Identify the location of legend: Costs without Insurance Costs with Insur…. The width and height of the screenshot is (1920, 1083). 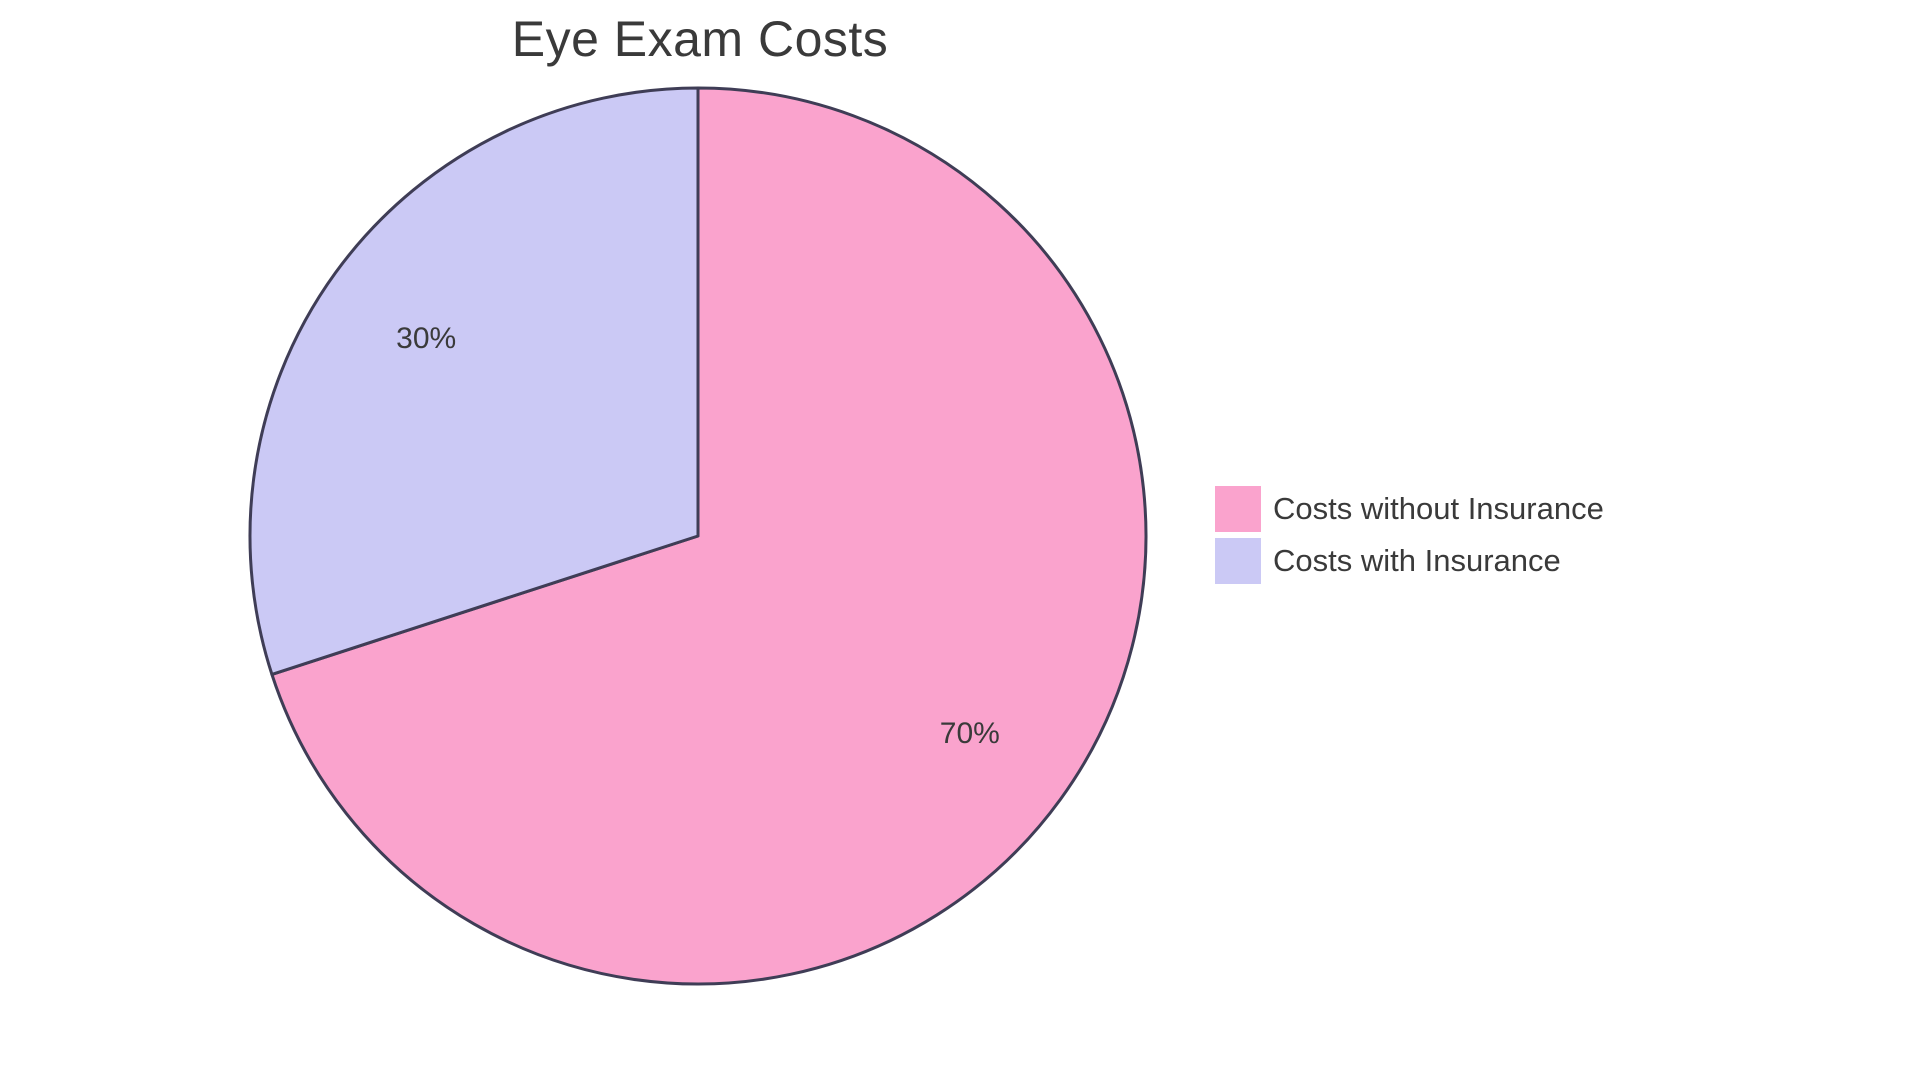
(1409, 538).